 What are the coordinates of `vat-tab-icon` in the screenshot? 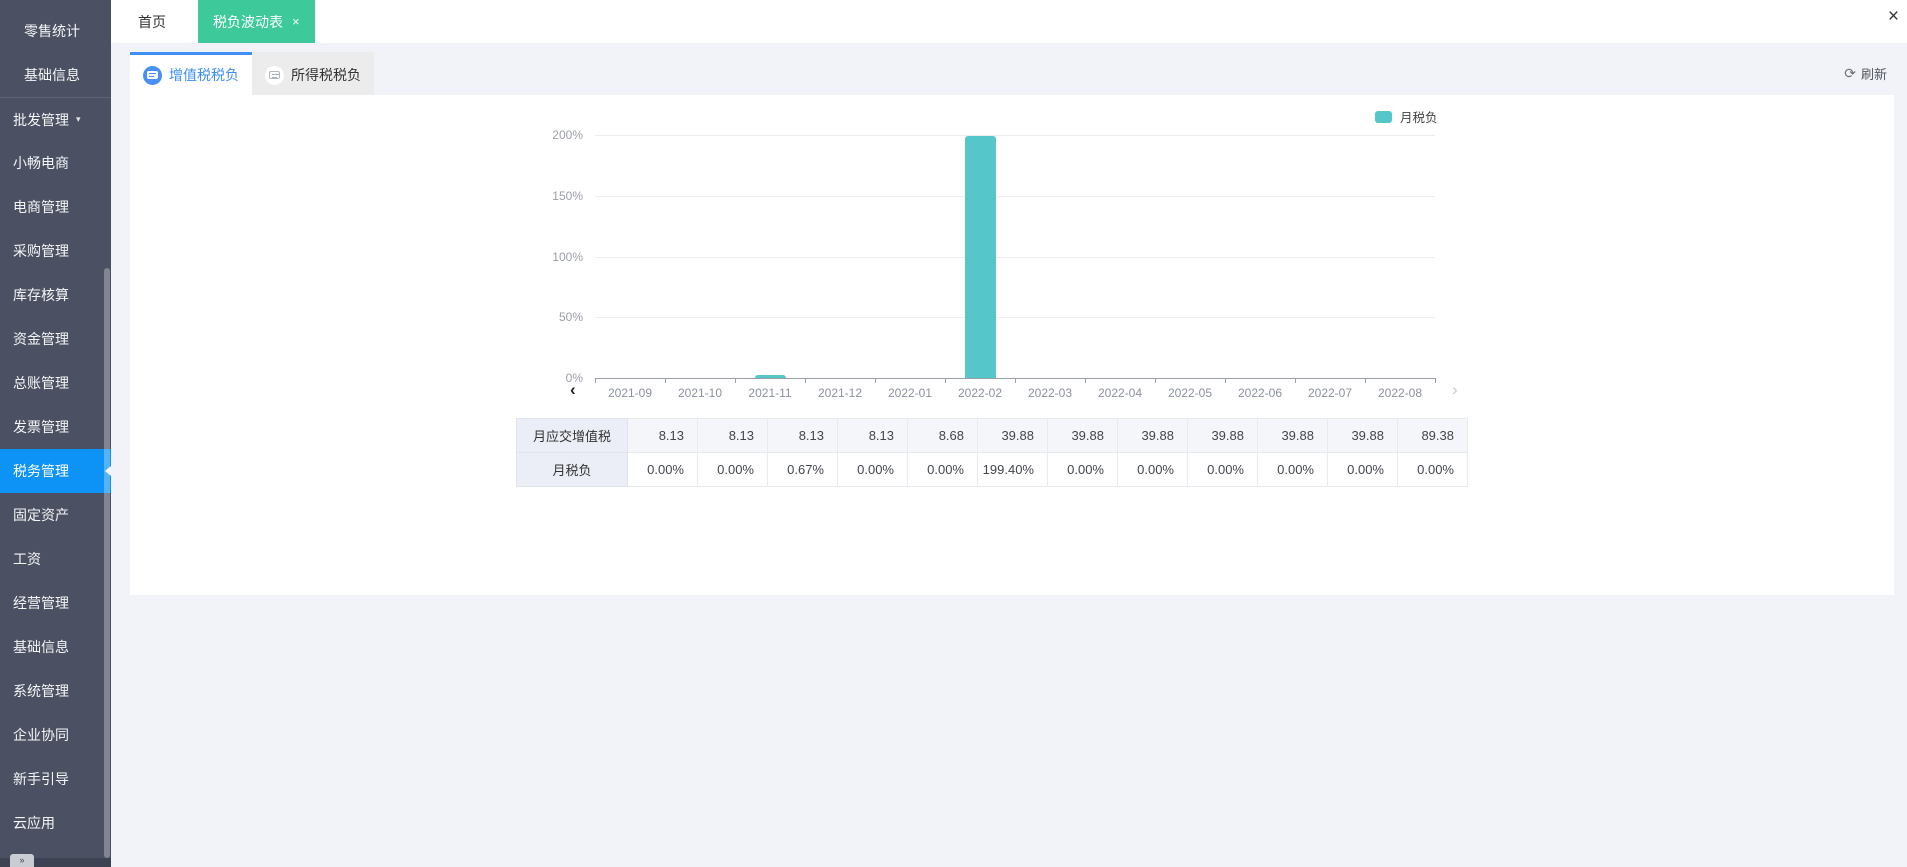 It's located at (152, 75).